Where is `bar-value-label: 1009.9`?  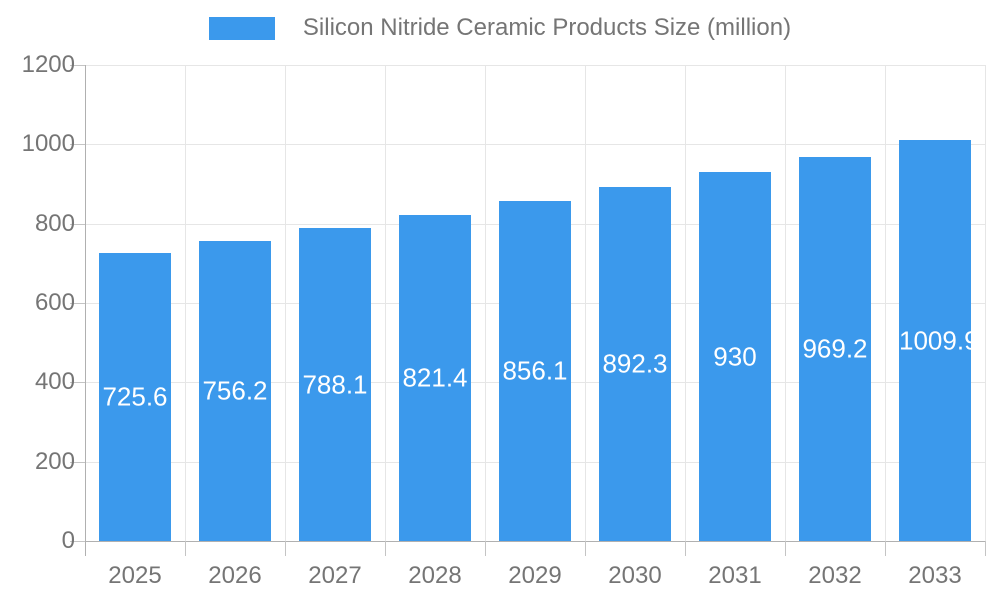 bar-value-label: 1009.9 is located at coordinates (939, 340).